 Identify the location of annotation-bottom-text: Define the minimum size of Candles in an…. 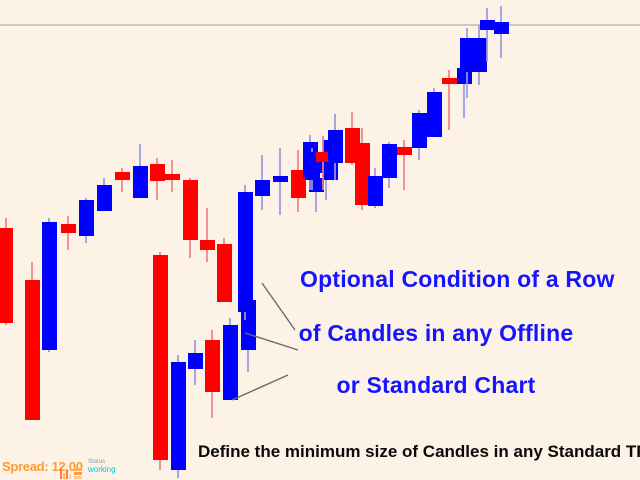
(419, 451).